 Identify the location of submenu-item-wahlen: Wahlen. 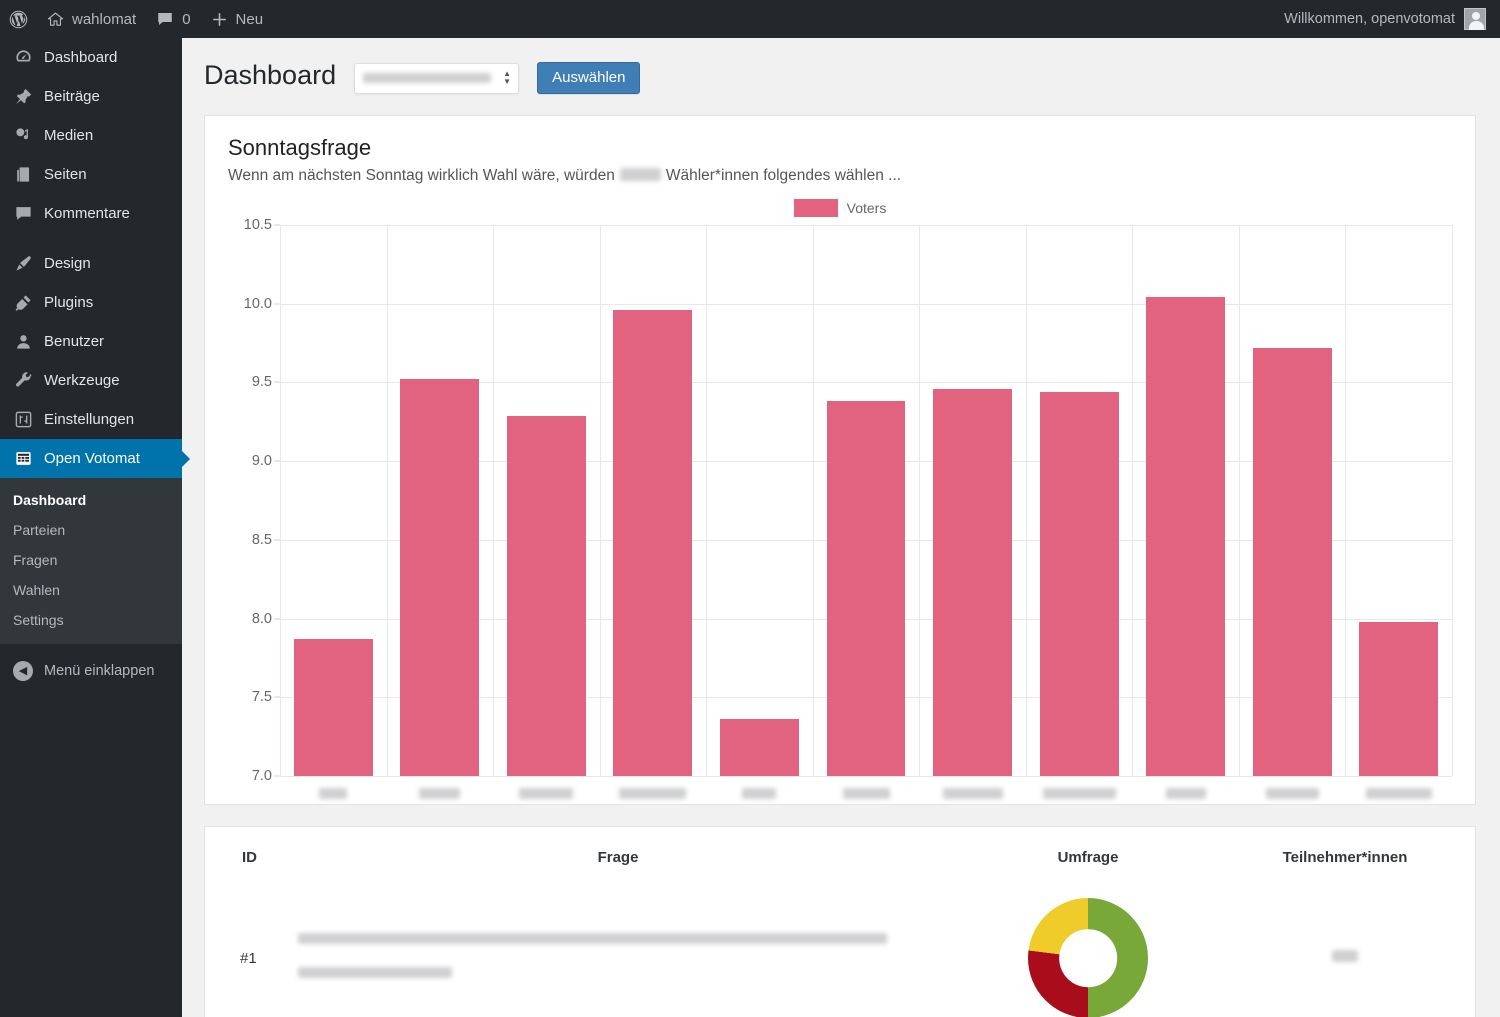
(36, 590).